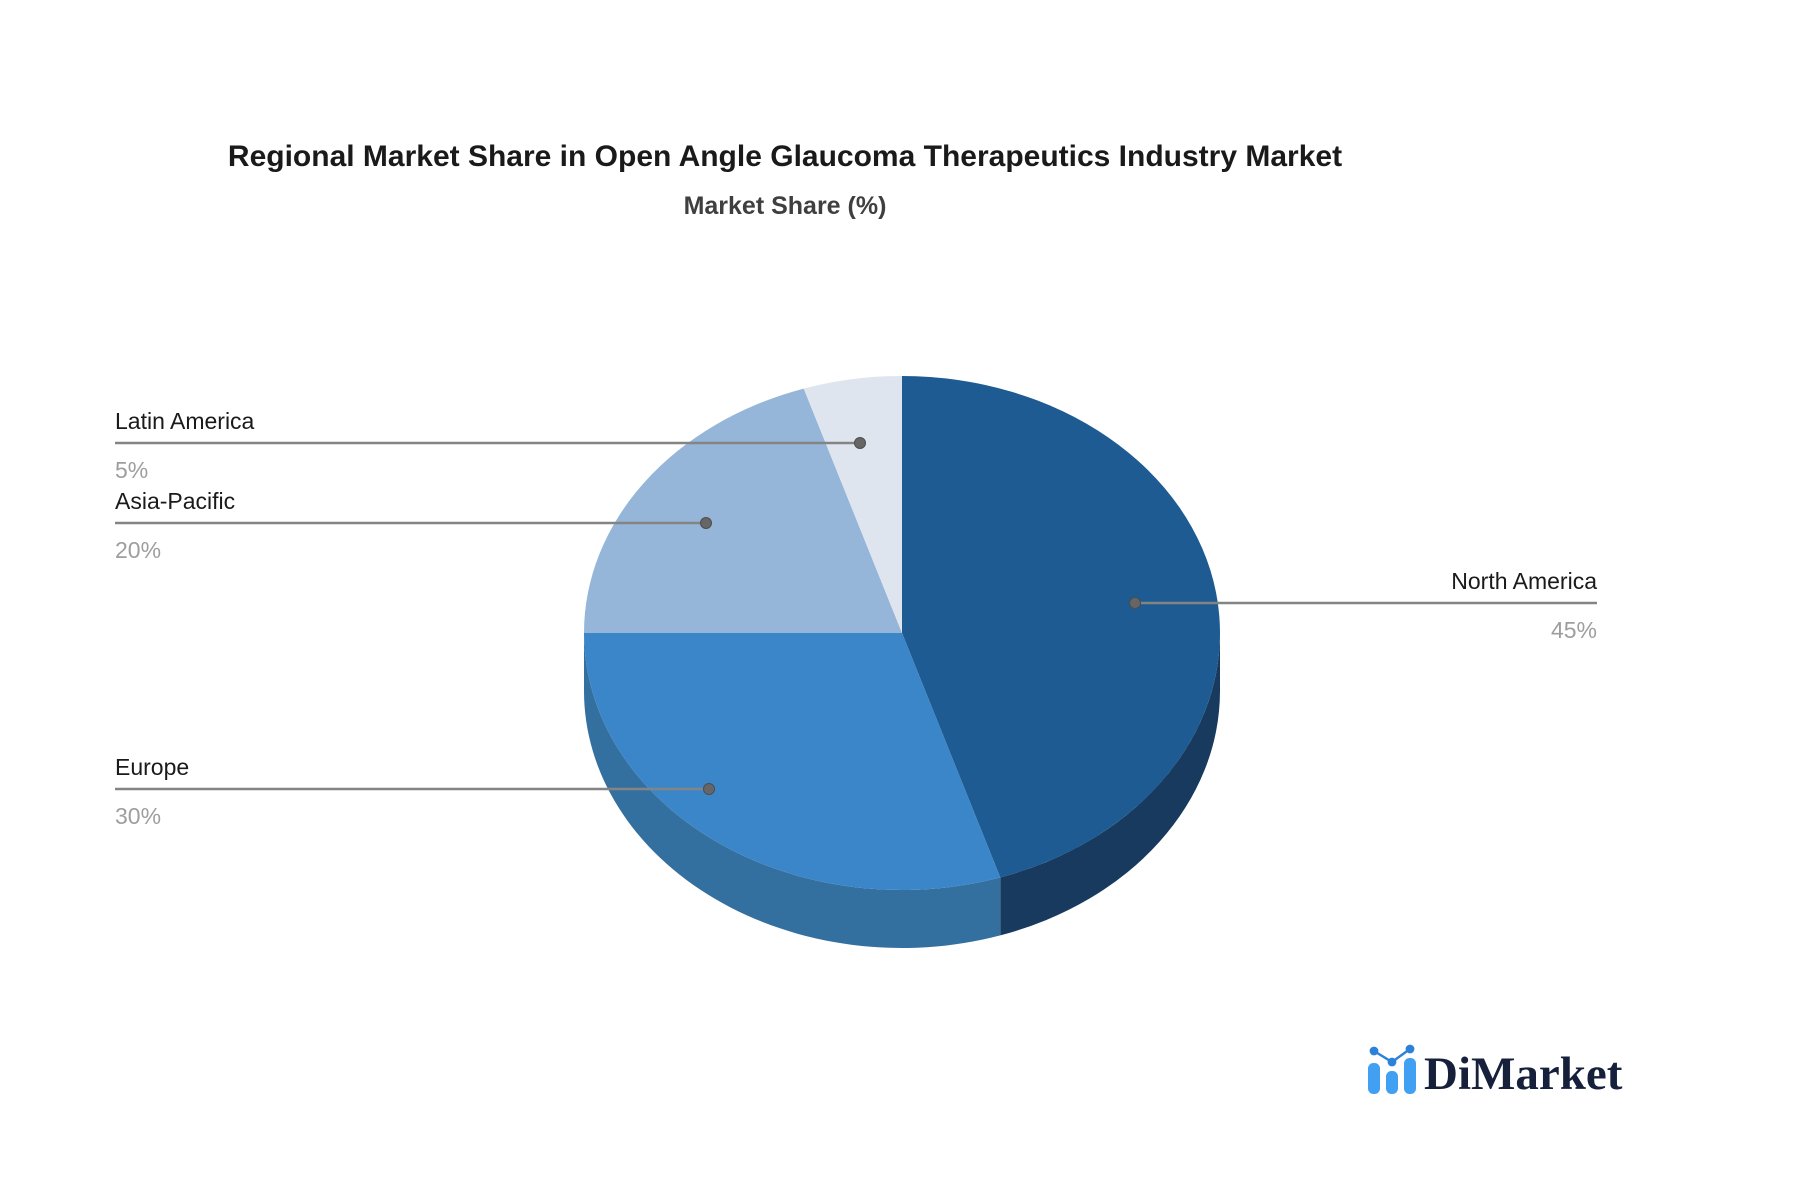  Describe the element at coordinates (1524, 581) in the screenshot. I see `slice-name-label: North America` at that location.